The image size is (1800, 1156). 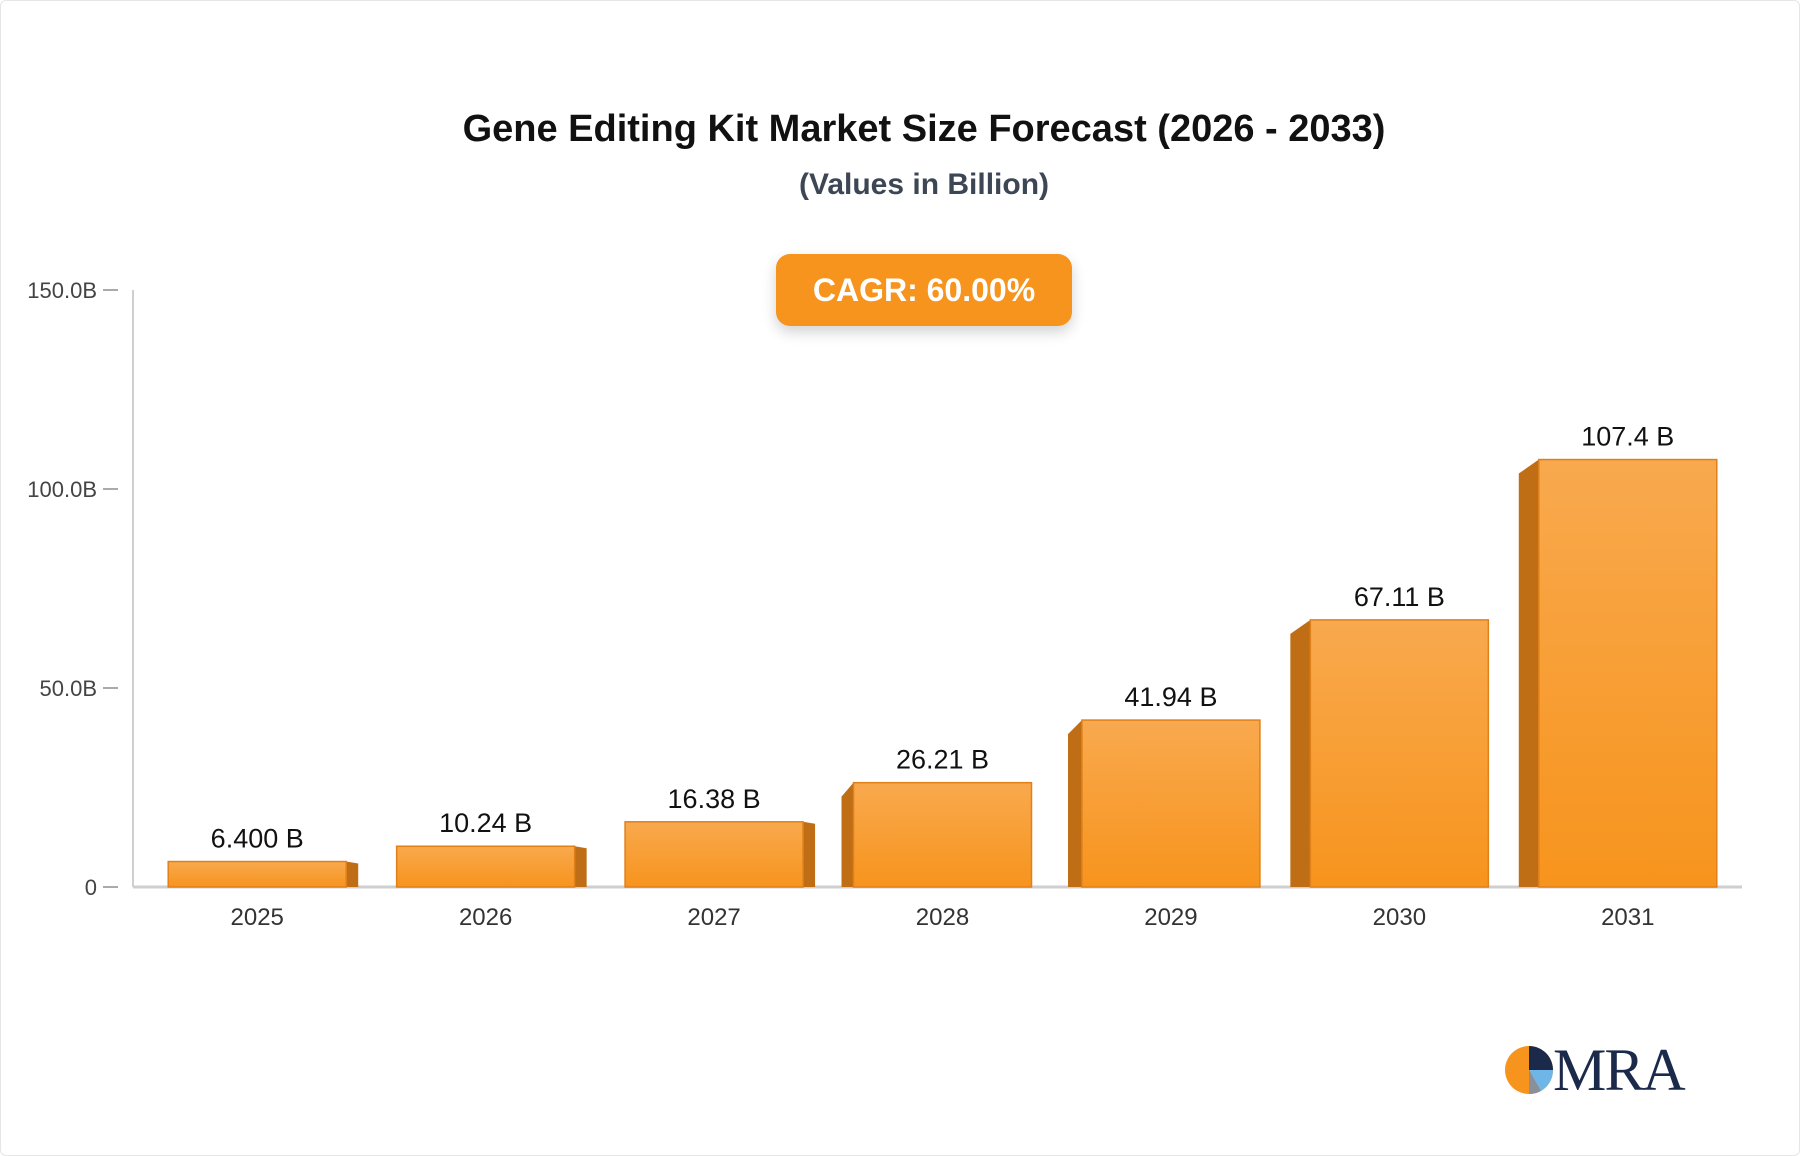 I want to click on bar-side-2027, so click(x=809, y=854).